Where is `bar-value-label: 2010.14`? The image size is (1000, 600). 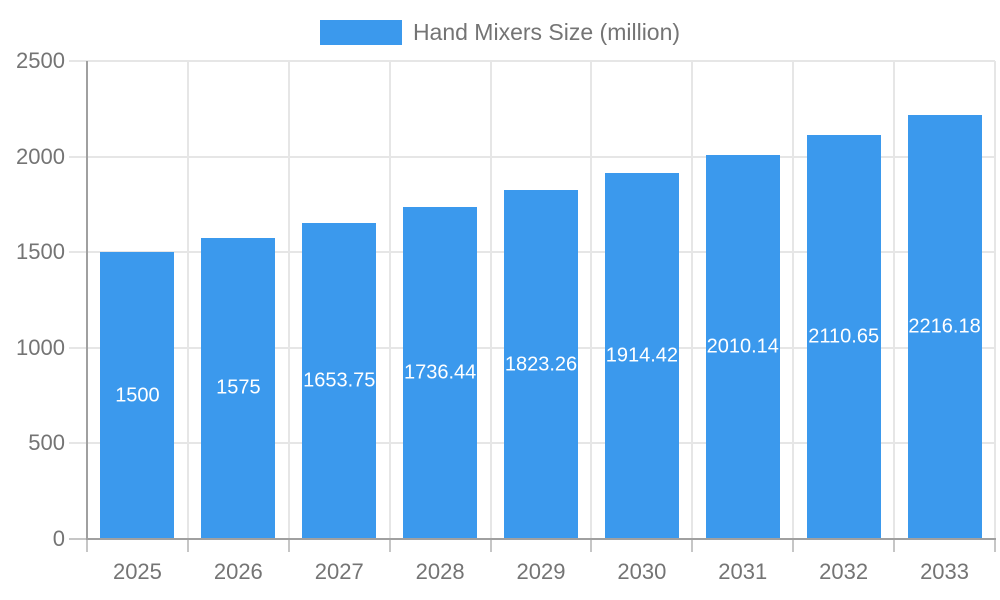
bar-value-label: 2010.14 is located at coordinates (742, 346).